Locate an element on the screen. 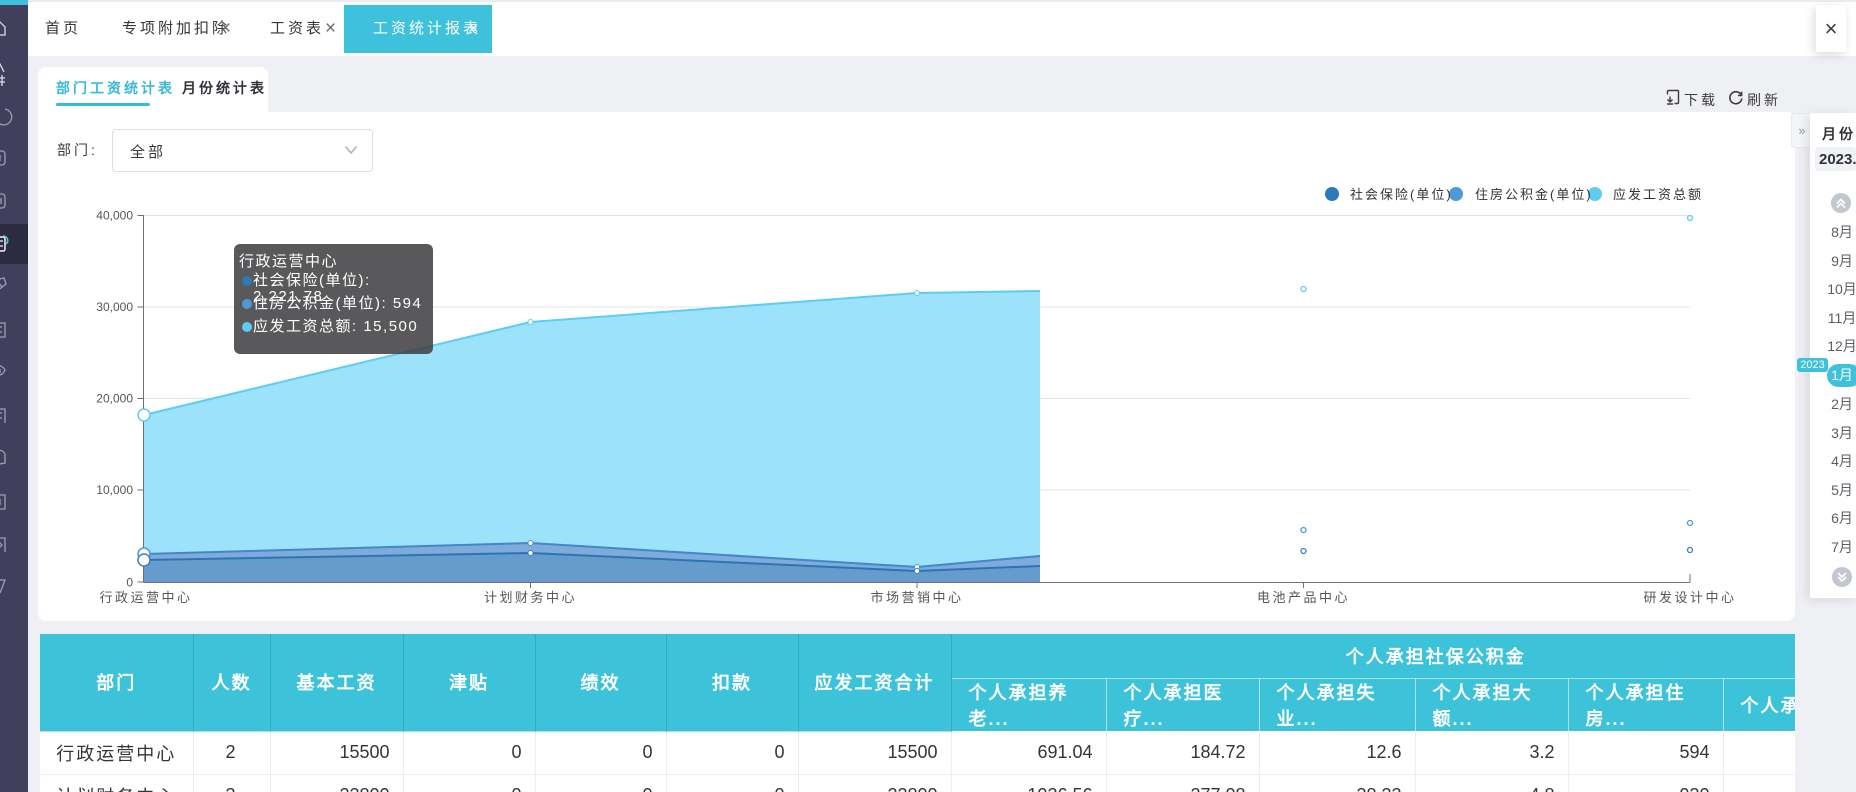 This screenshot has width=1856, height=792. svg-text: 40,000 is located at coordinates (114, 216).